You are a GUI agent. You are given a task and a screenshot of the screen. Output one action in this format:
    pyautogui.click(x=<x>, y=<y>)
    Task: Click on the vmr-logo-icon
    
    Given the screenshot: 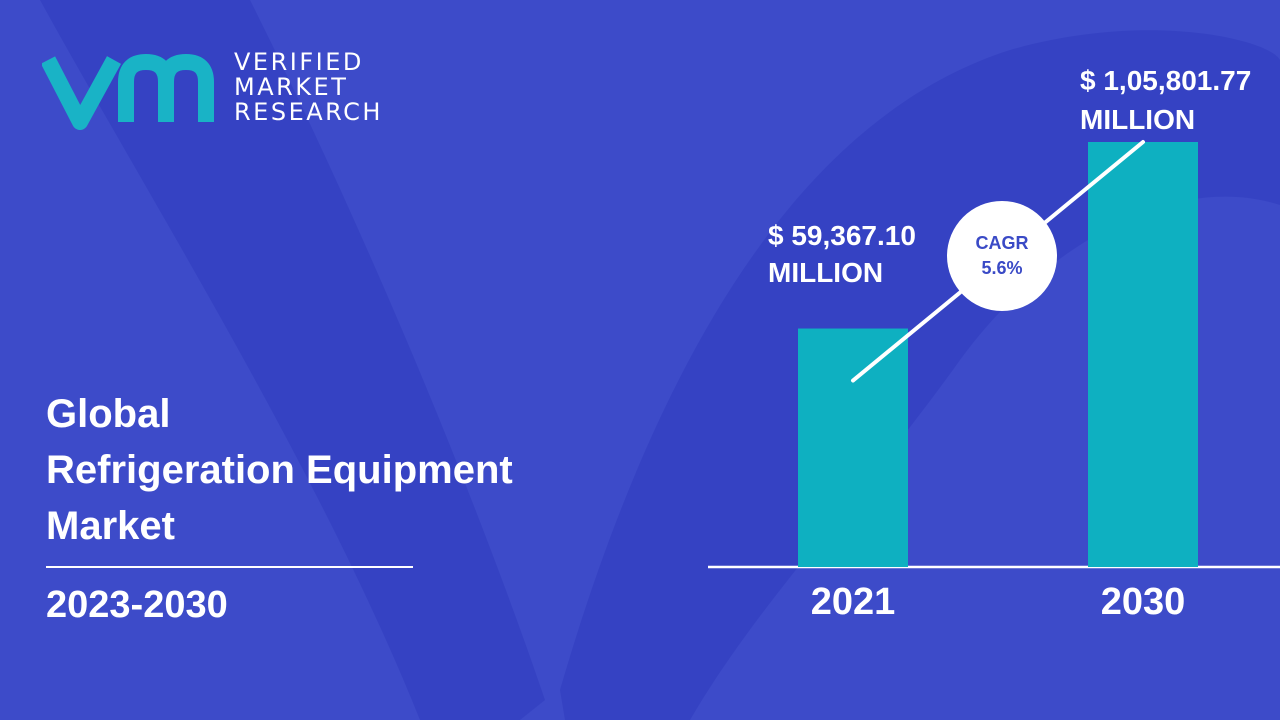 What is the action you would take?
    pyautogui.click(x=128, y=91)
    